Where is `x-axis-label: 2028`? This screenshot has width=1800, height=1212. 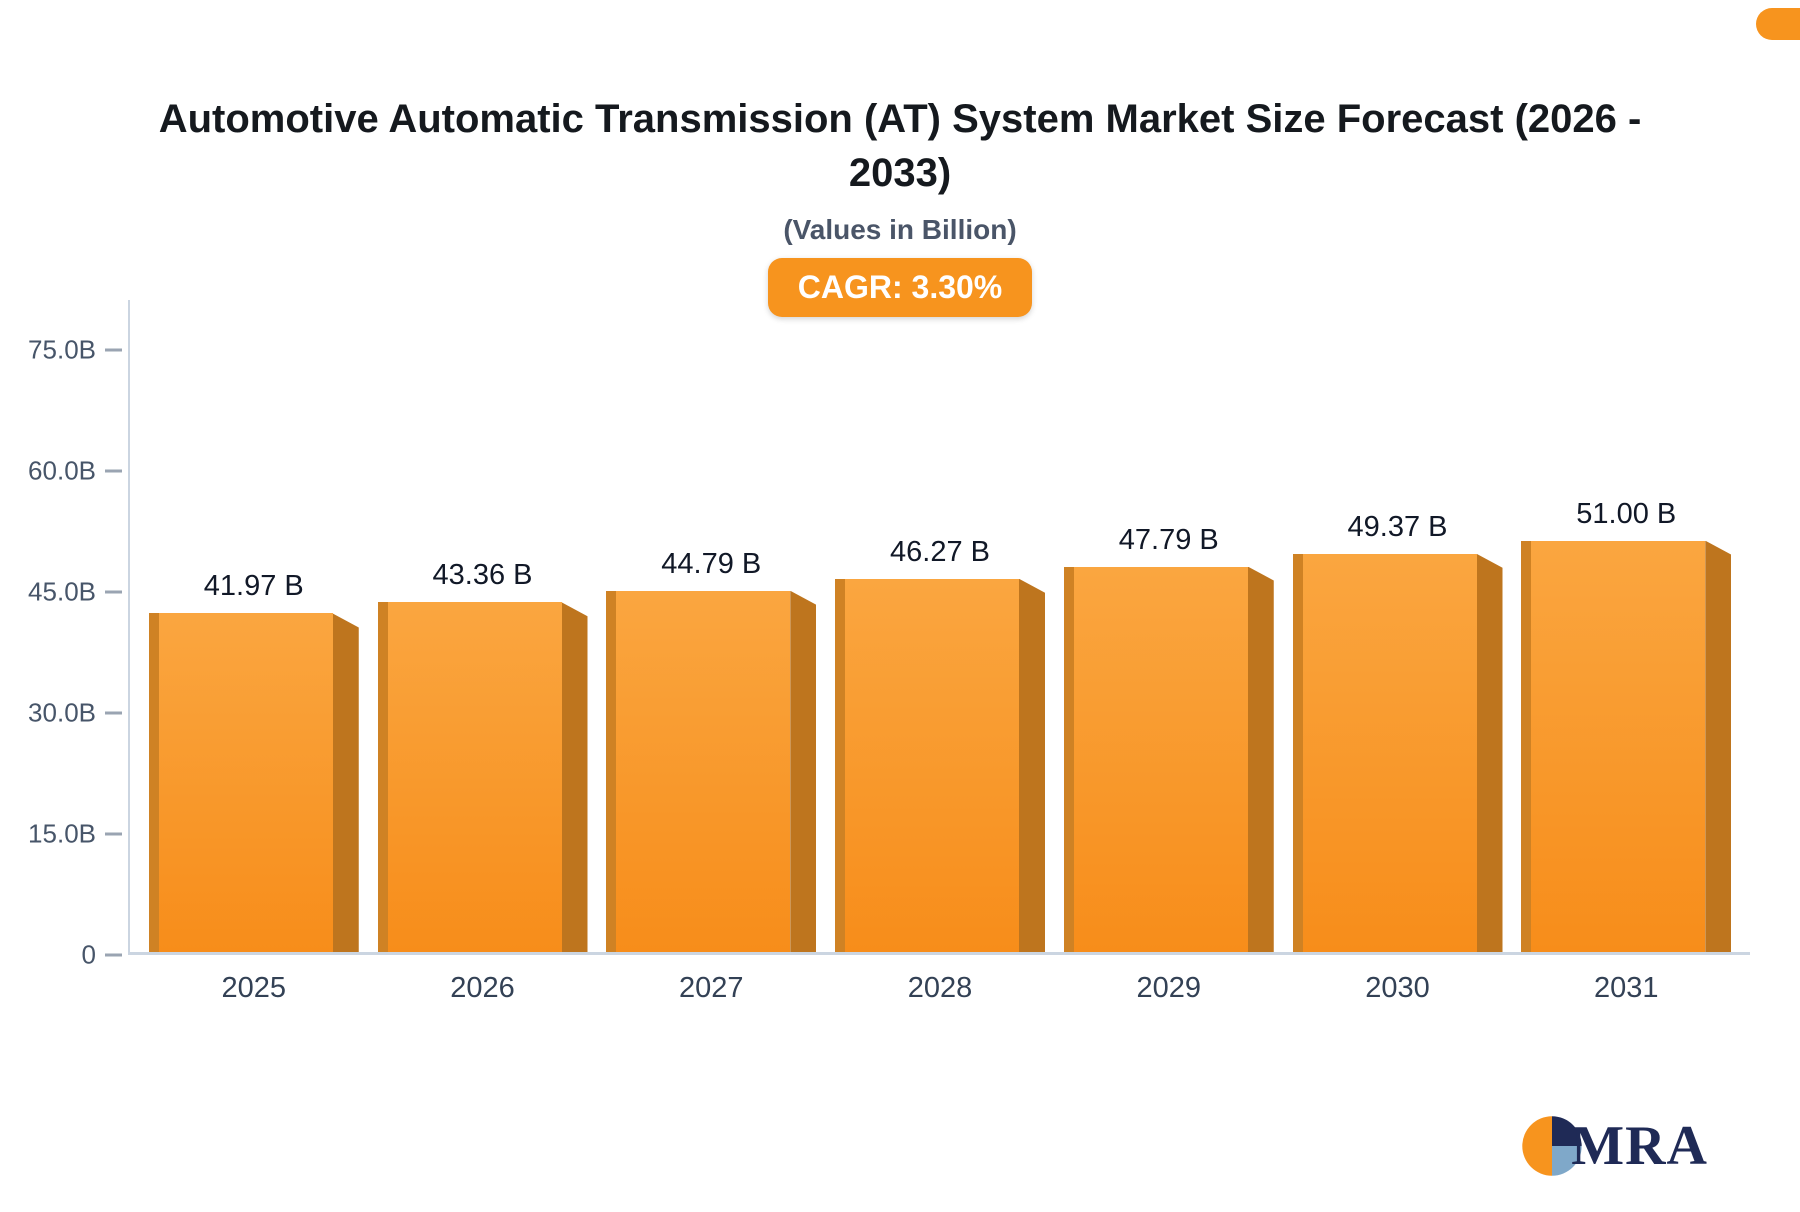 x-axis-label: 2028 is located at coordinates (940, 988).